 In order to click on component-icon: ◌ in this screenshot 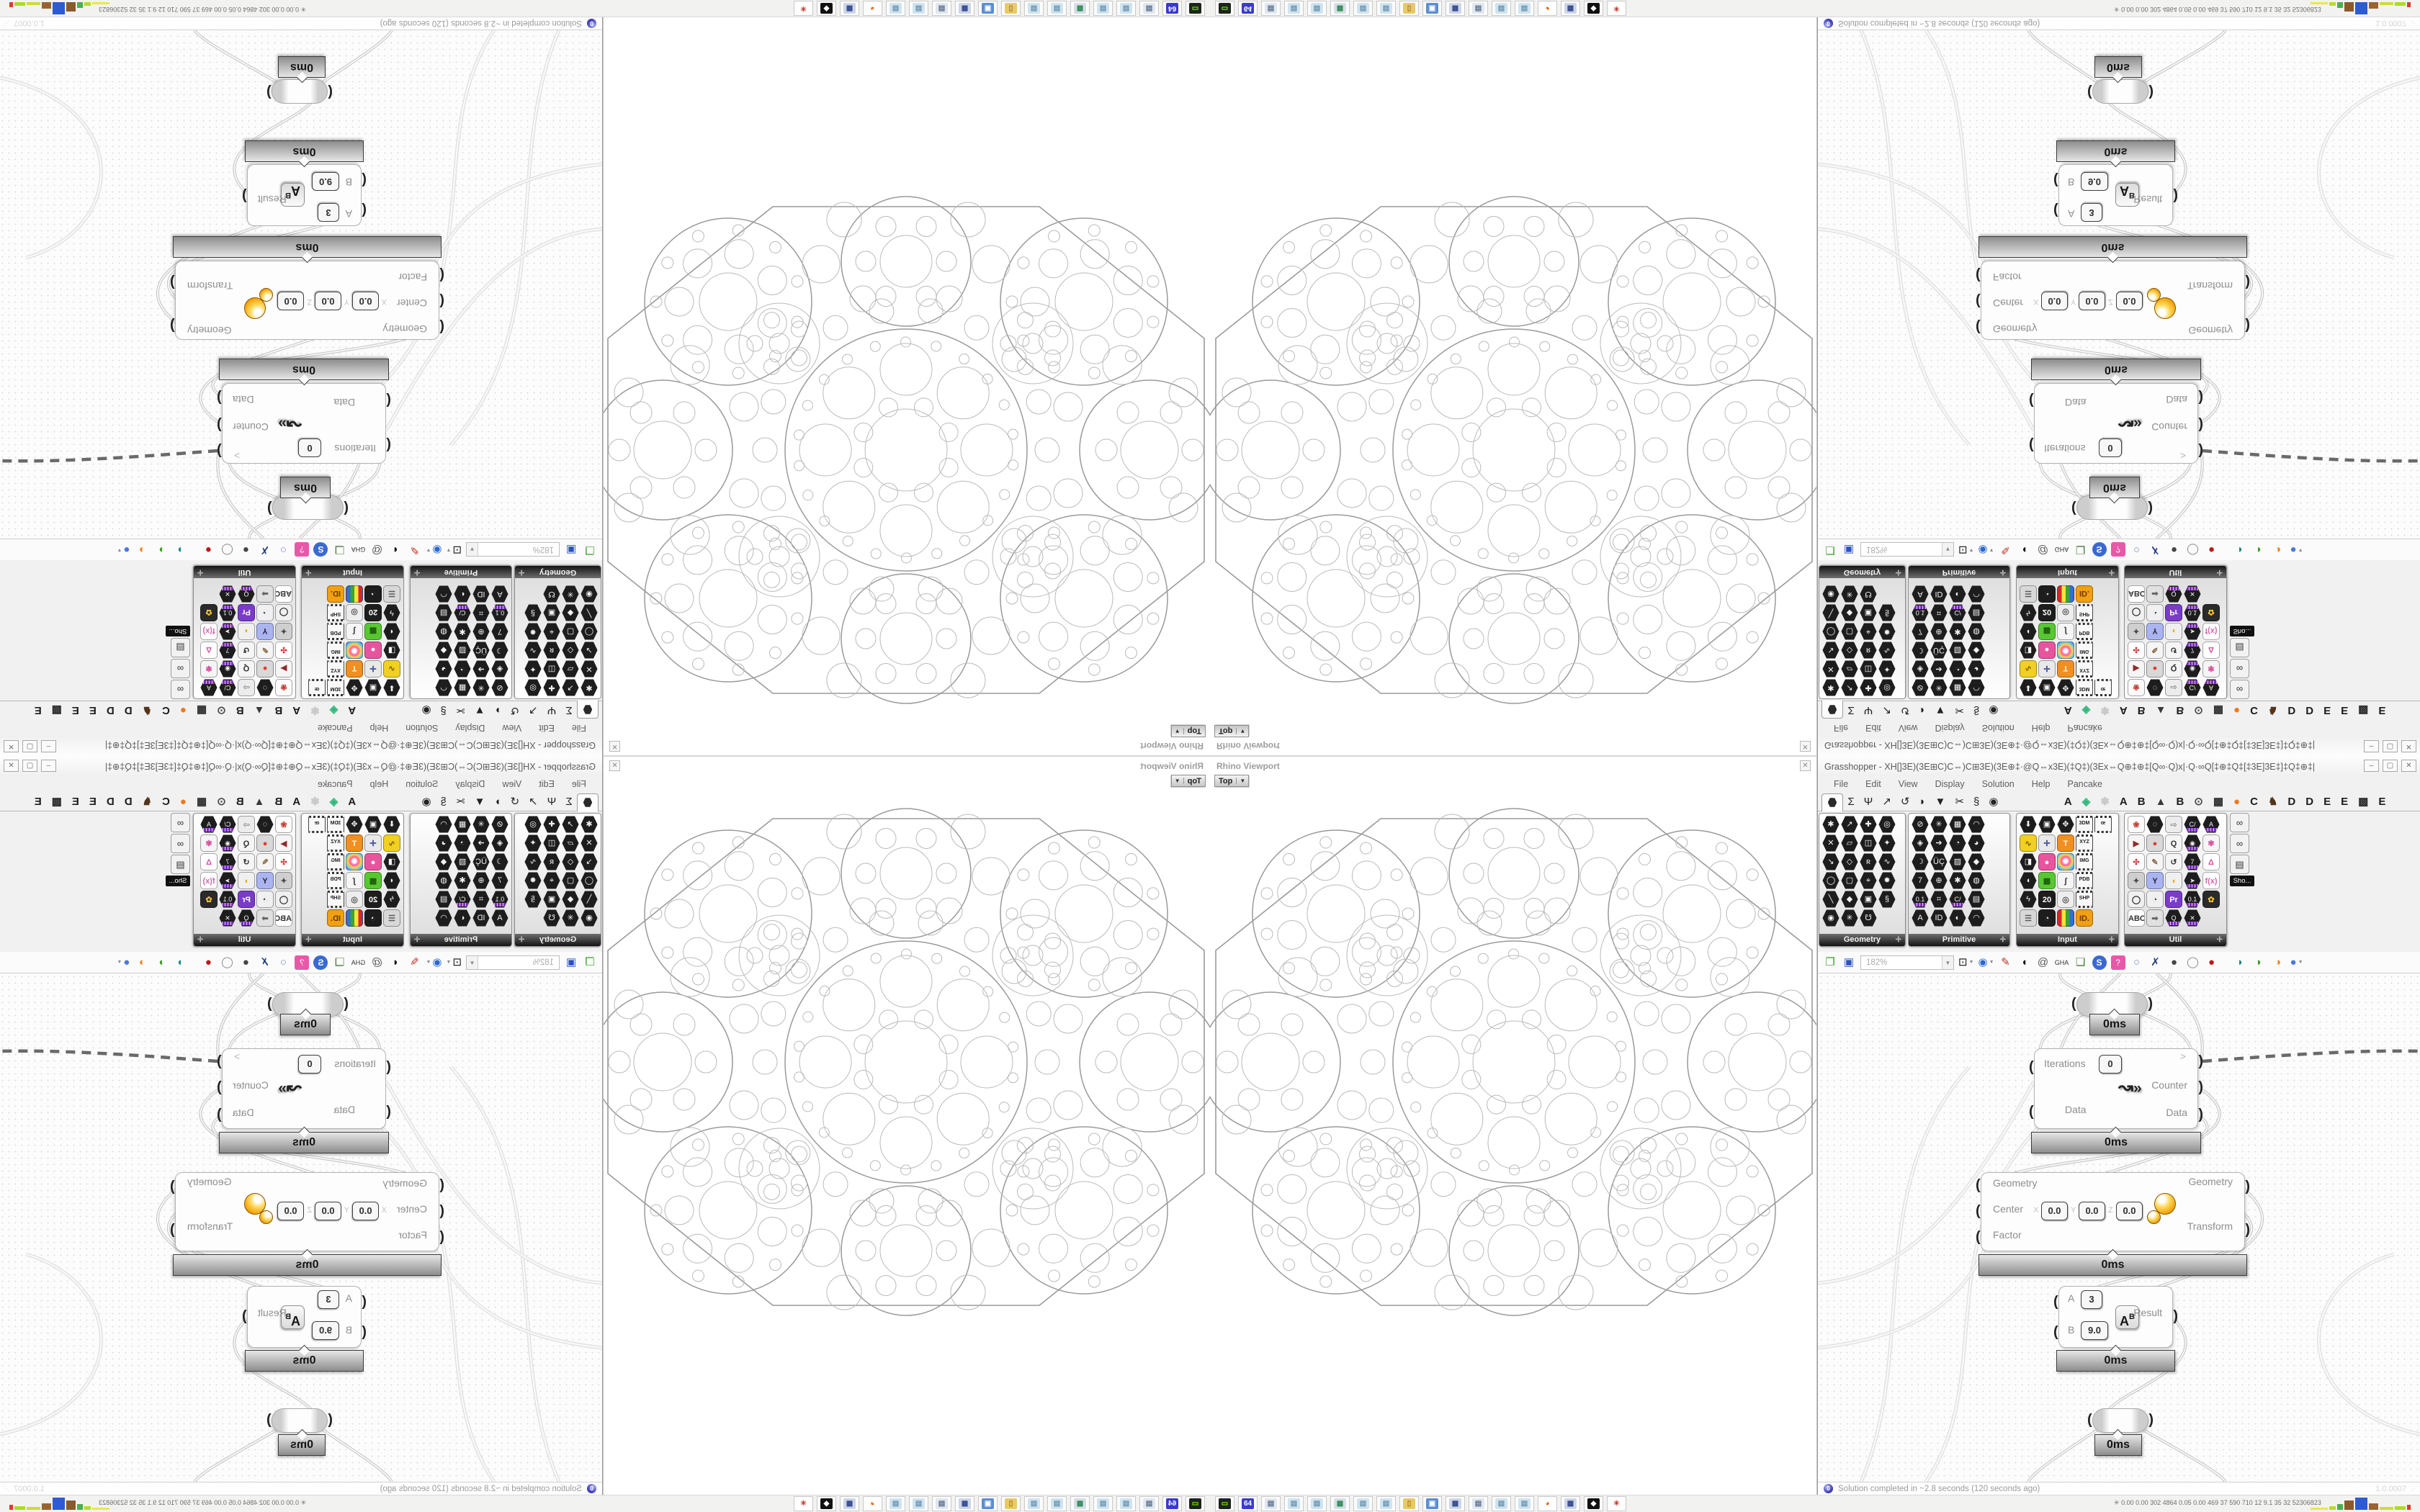, I will do `click(265, 687)`.